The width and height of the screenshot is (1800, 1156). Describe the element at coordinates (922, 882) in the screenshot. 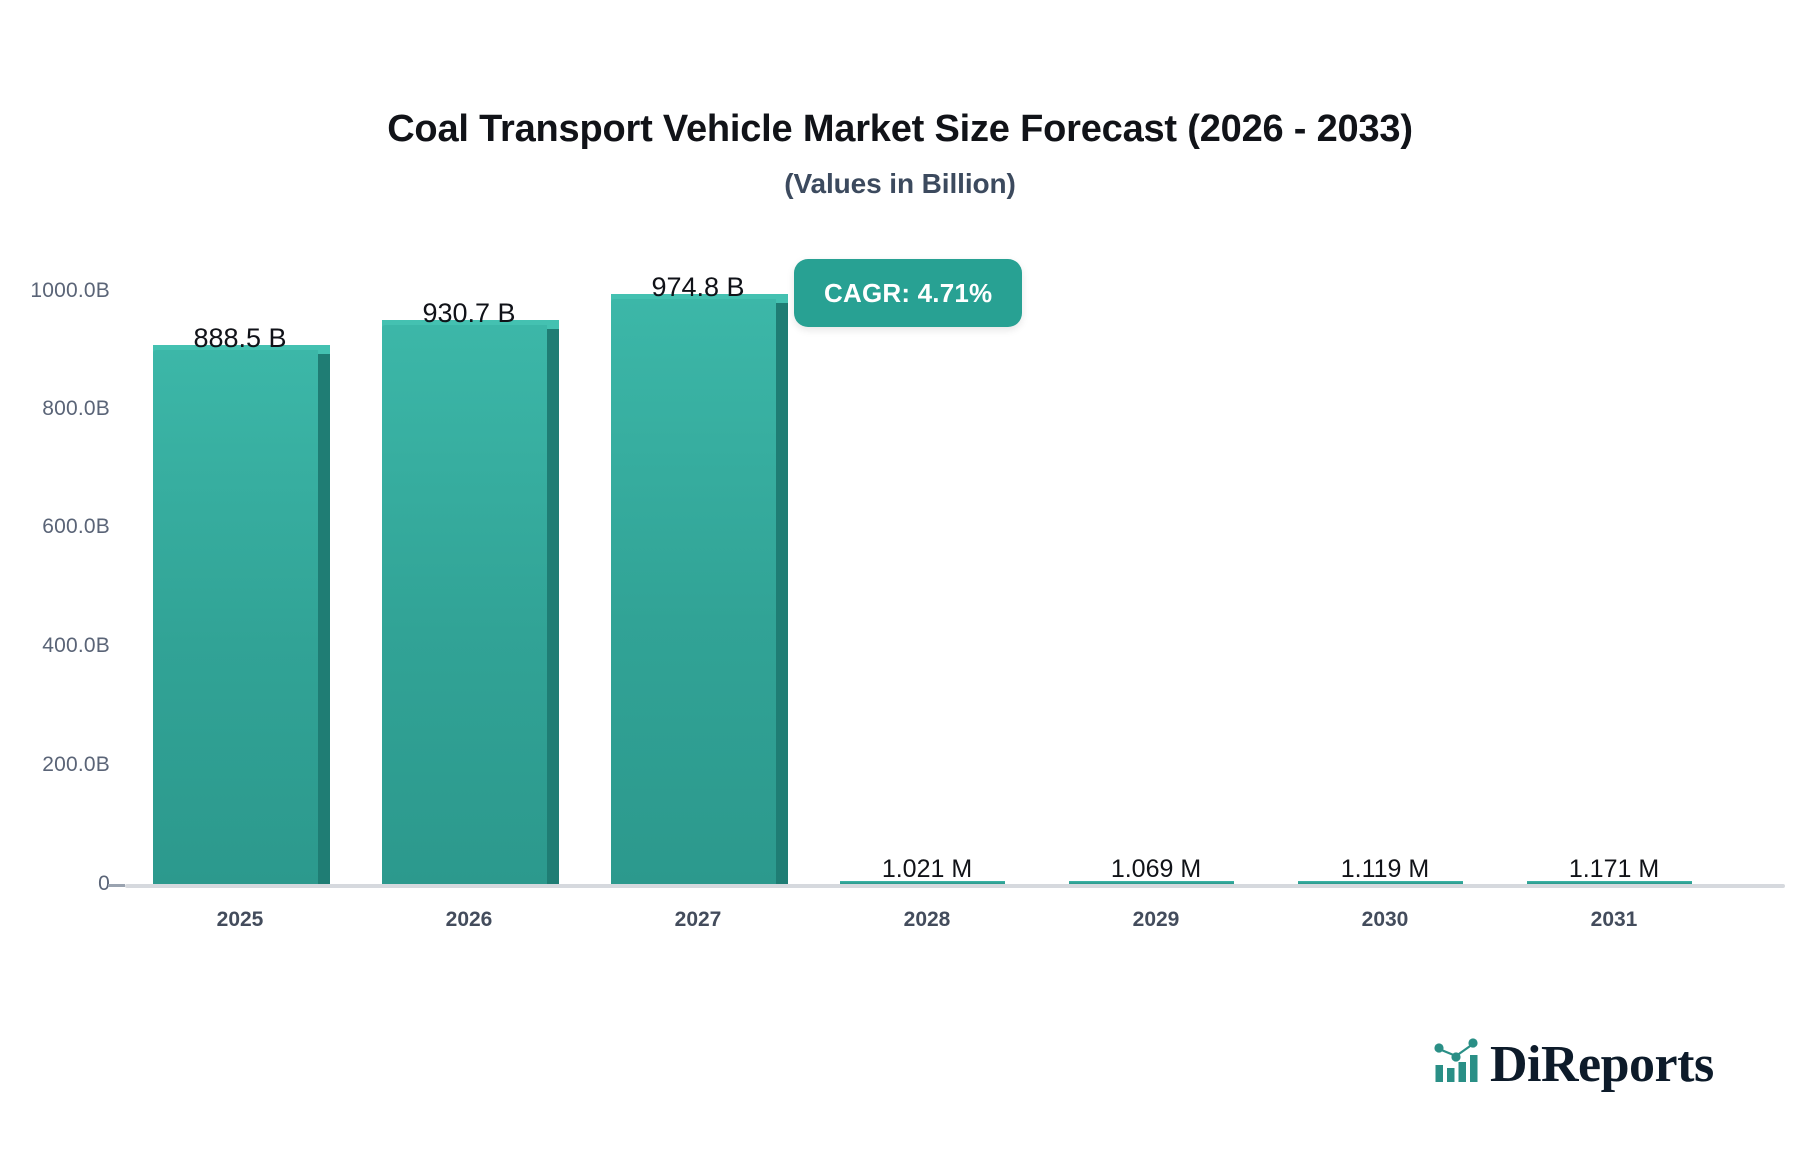

I see `bar-2028` at that location.